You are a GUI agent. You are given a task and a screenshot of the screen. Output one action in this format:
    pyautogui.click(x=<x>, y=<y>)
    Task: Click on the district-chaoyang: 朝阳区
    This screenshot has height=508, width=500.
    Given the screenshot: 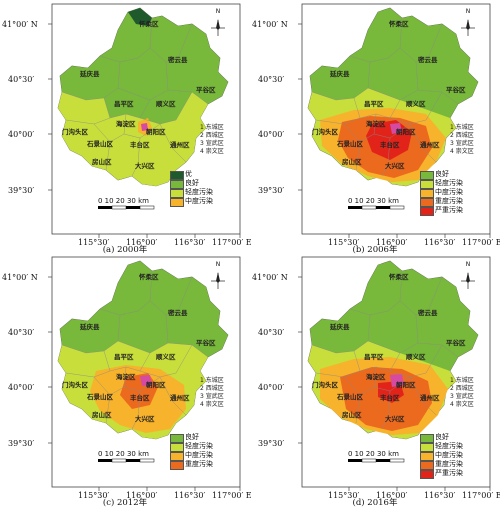 What is the action you would take?
    pyautogui.click(x=406, y=132)
    